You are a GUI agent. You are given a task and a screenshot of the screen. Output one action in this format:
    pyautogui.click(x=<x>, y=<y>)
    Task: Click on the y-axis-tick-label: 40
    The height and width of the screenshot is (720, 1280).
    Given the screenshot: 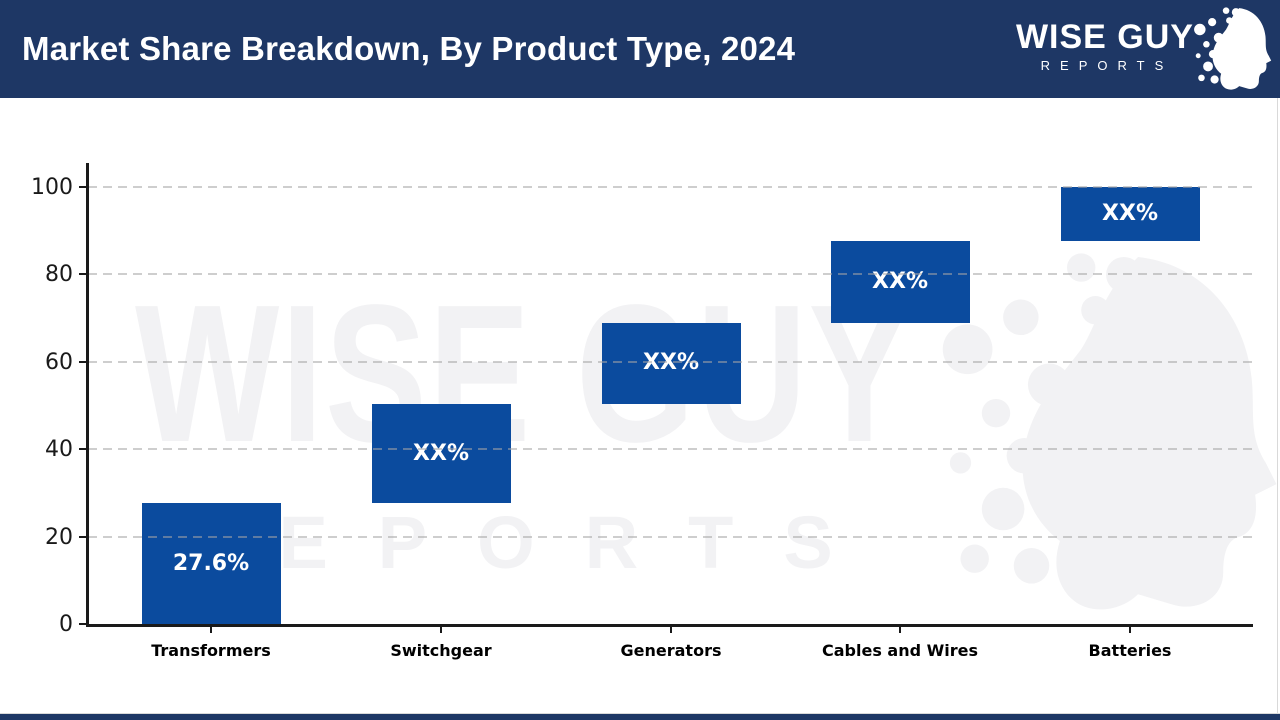 What is the action you would take?
    pyautogui.click(x=59, y=450)
    